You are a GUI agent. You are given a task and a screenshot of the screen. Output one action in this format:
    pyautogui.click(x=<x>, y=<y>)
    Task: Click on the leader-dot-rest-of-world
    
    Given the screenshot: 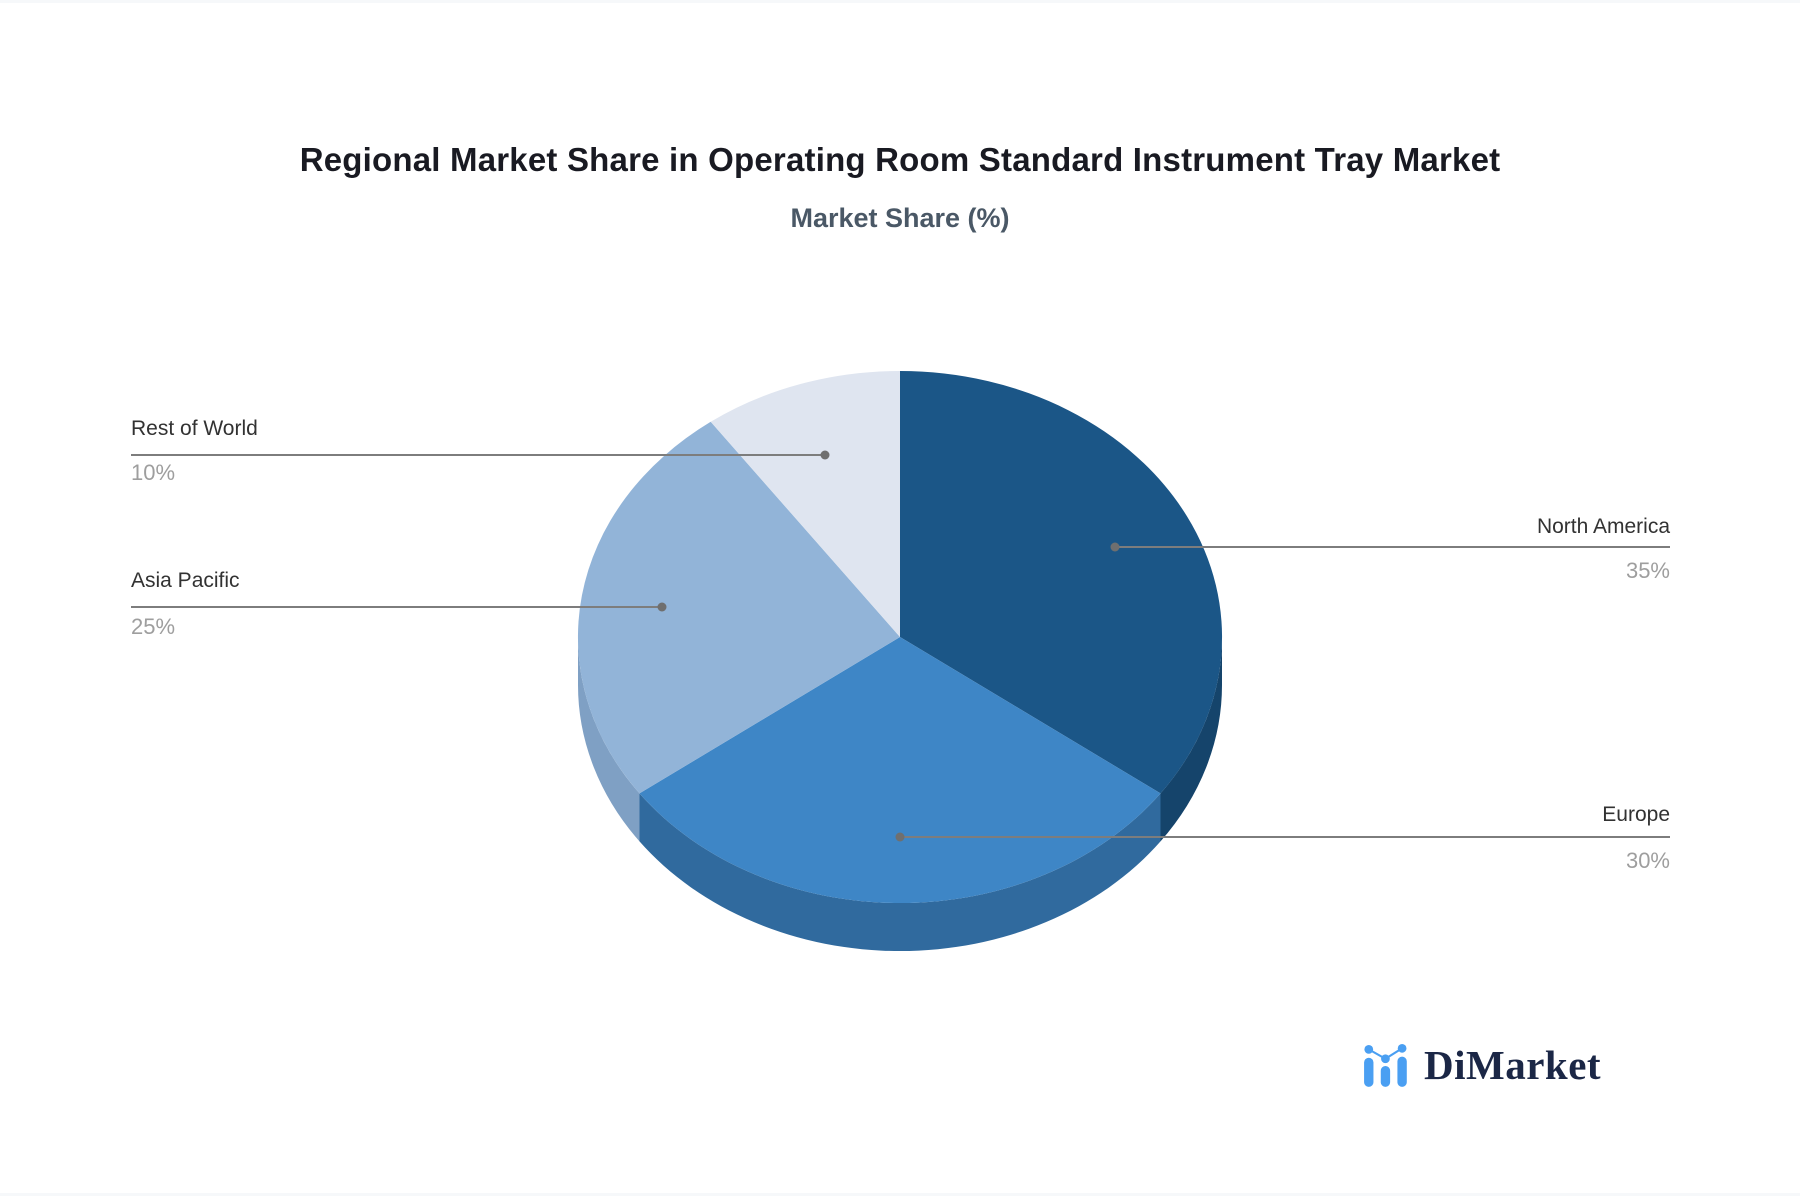 What is the action you would take?
    pyautogui.click(x=825, y=455)
    